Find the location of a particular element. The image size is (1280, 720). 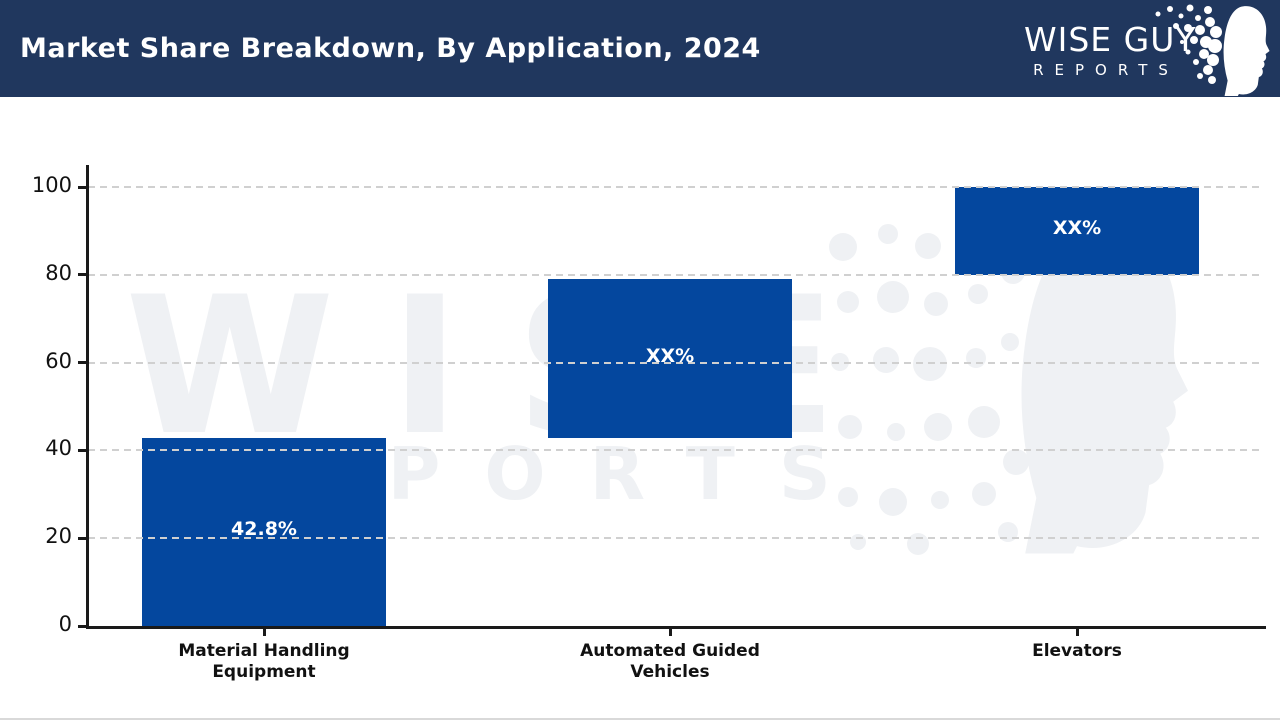

brand-logo-text: WISE GUY REPORTS is located at coordinates (1110, 49).